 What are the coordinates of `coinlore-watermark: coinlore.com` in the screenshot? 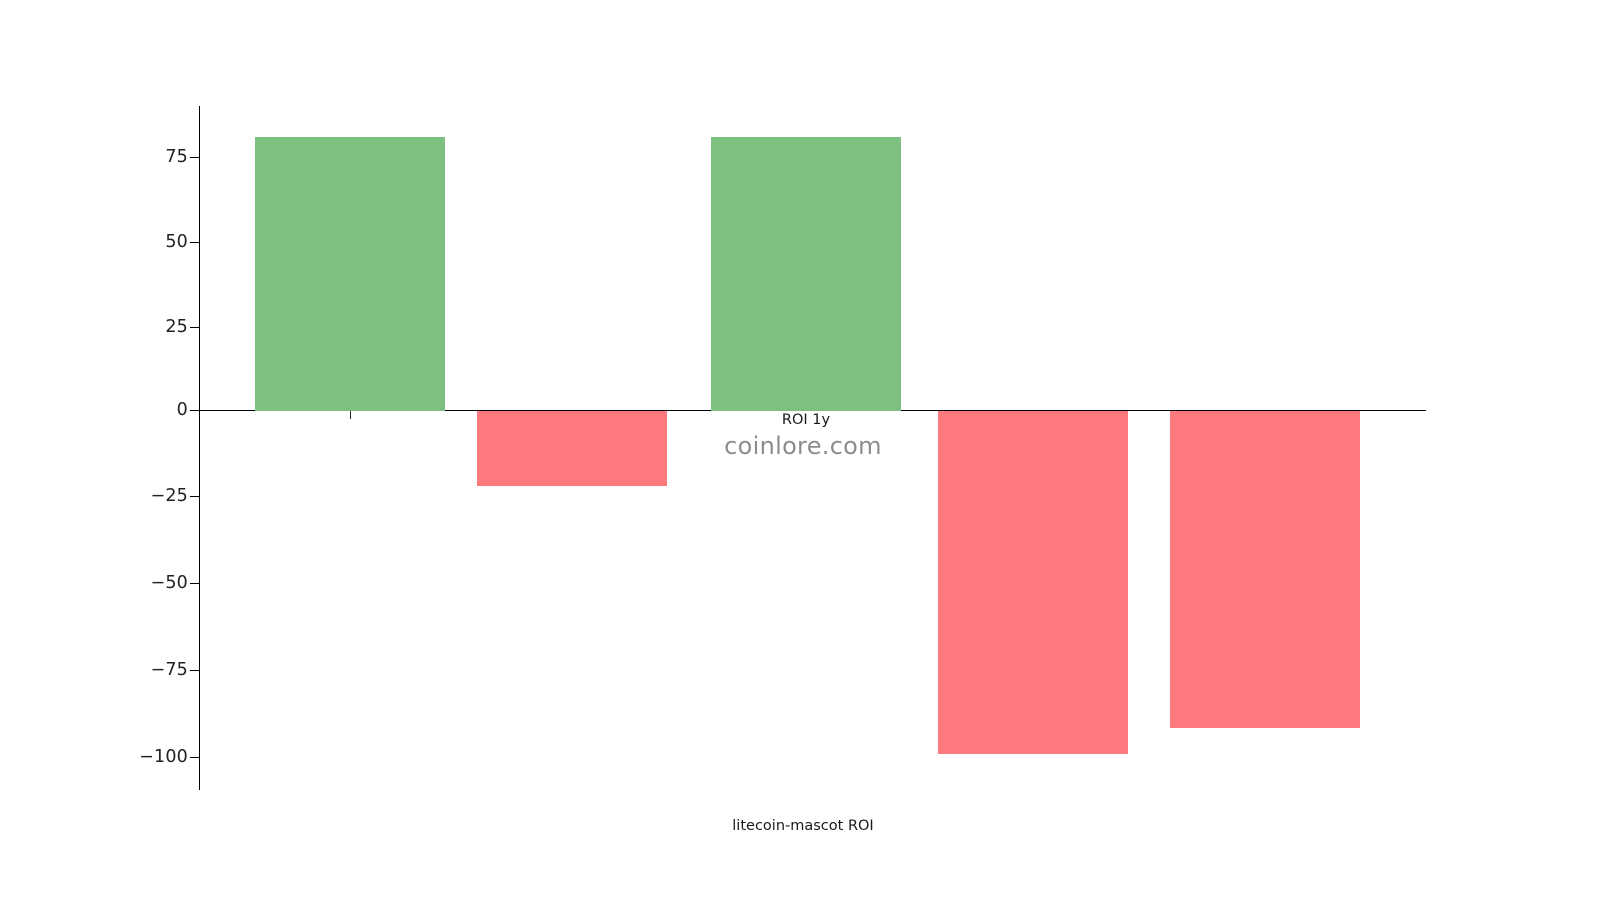 It's located at (803, 446).